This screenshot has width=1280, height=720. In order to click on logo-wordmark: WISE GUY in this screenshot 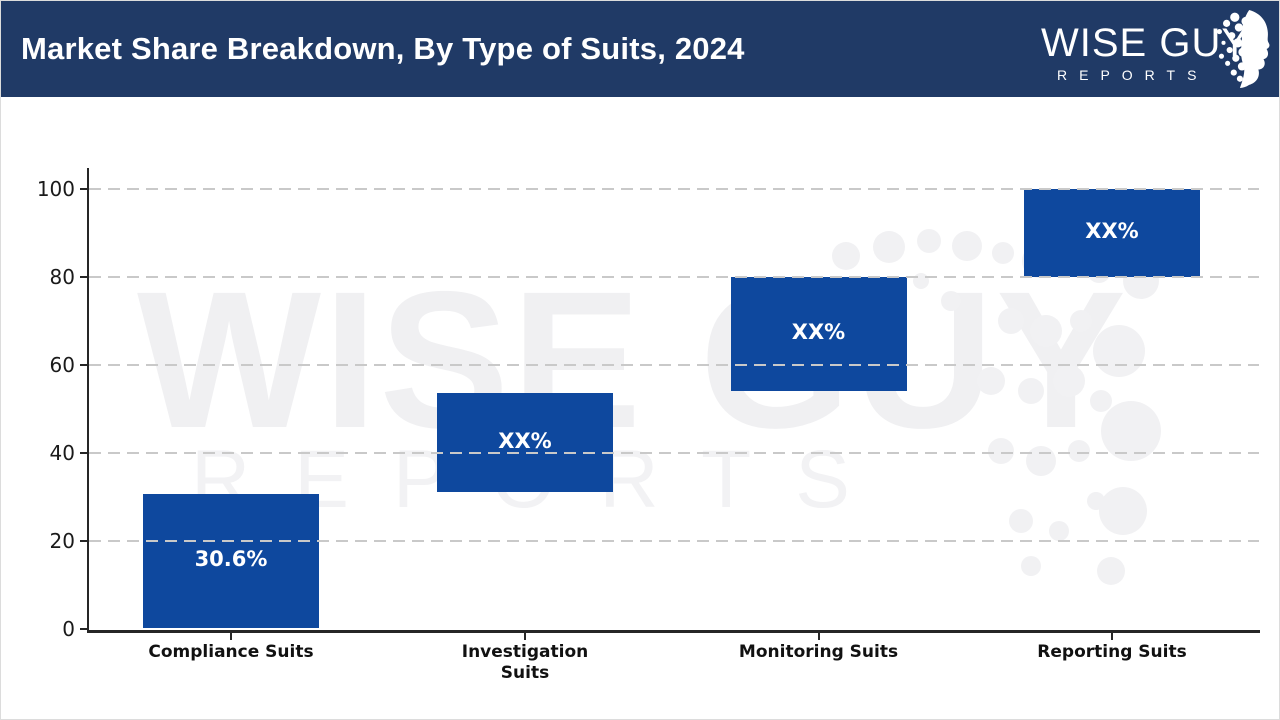, I will do `click(1145, 43)`.